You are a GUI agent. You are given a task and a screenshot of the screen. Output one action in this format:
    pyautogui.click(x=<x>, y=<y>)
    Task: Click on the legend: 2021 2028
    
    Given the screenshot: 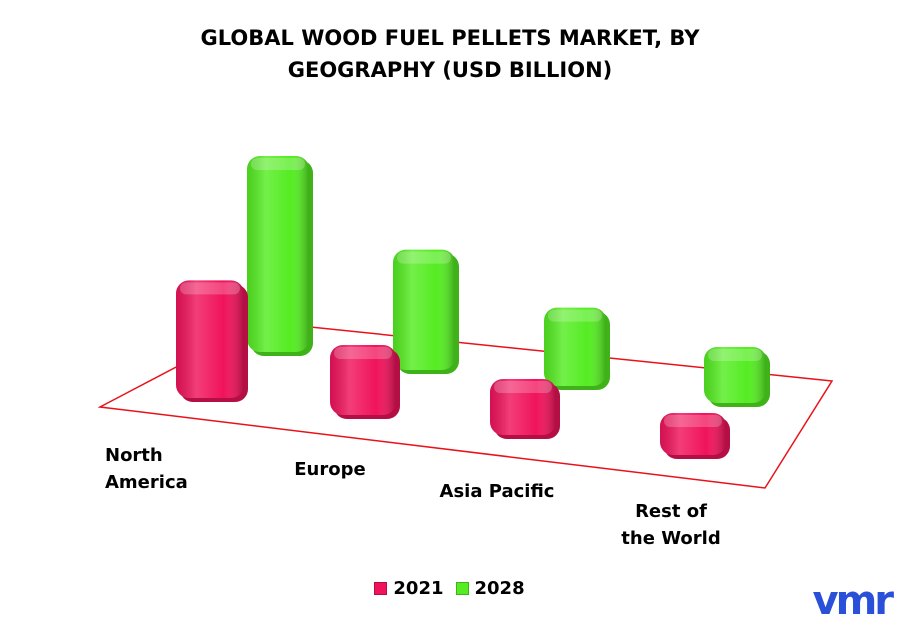 What is the action you would take?
    pyautogui.click(x=449, y=589)
    